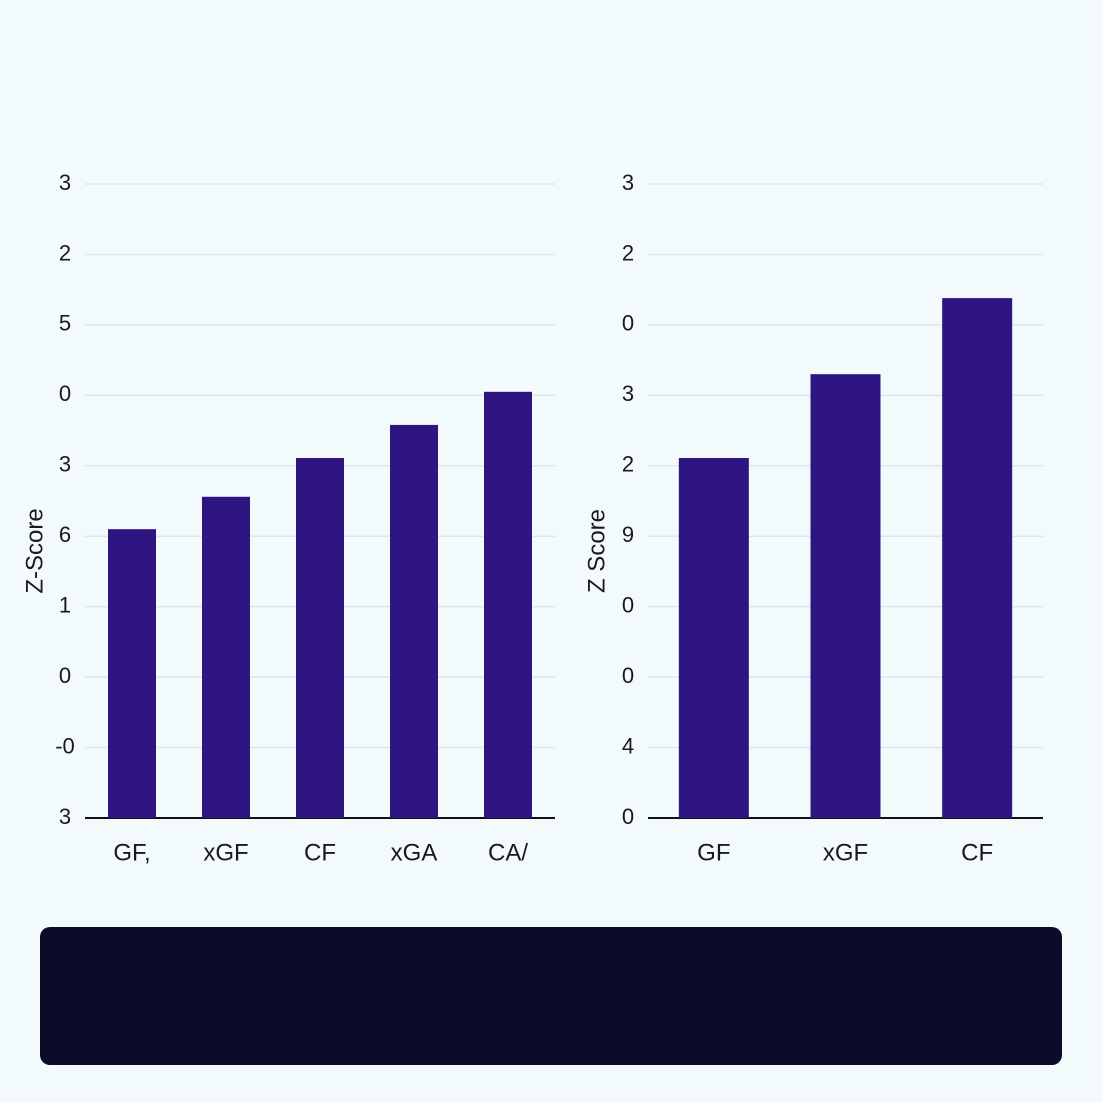 The height and width of the screenshot is (1102, 1102). Describe the element at coordinates (65, 604) in the screenshot. I see `y-tick-label: 1` at that location.